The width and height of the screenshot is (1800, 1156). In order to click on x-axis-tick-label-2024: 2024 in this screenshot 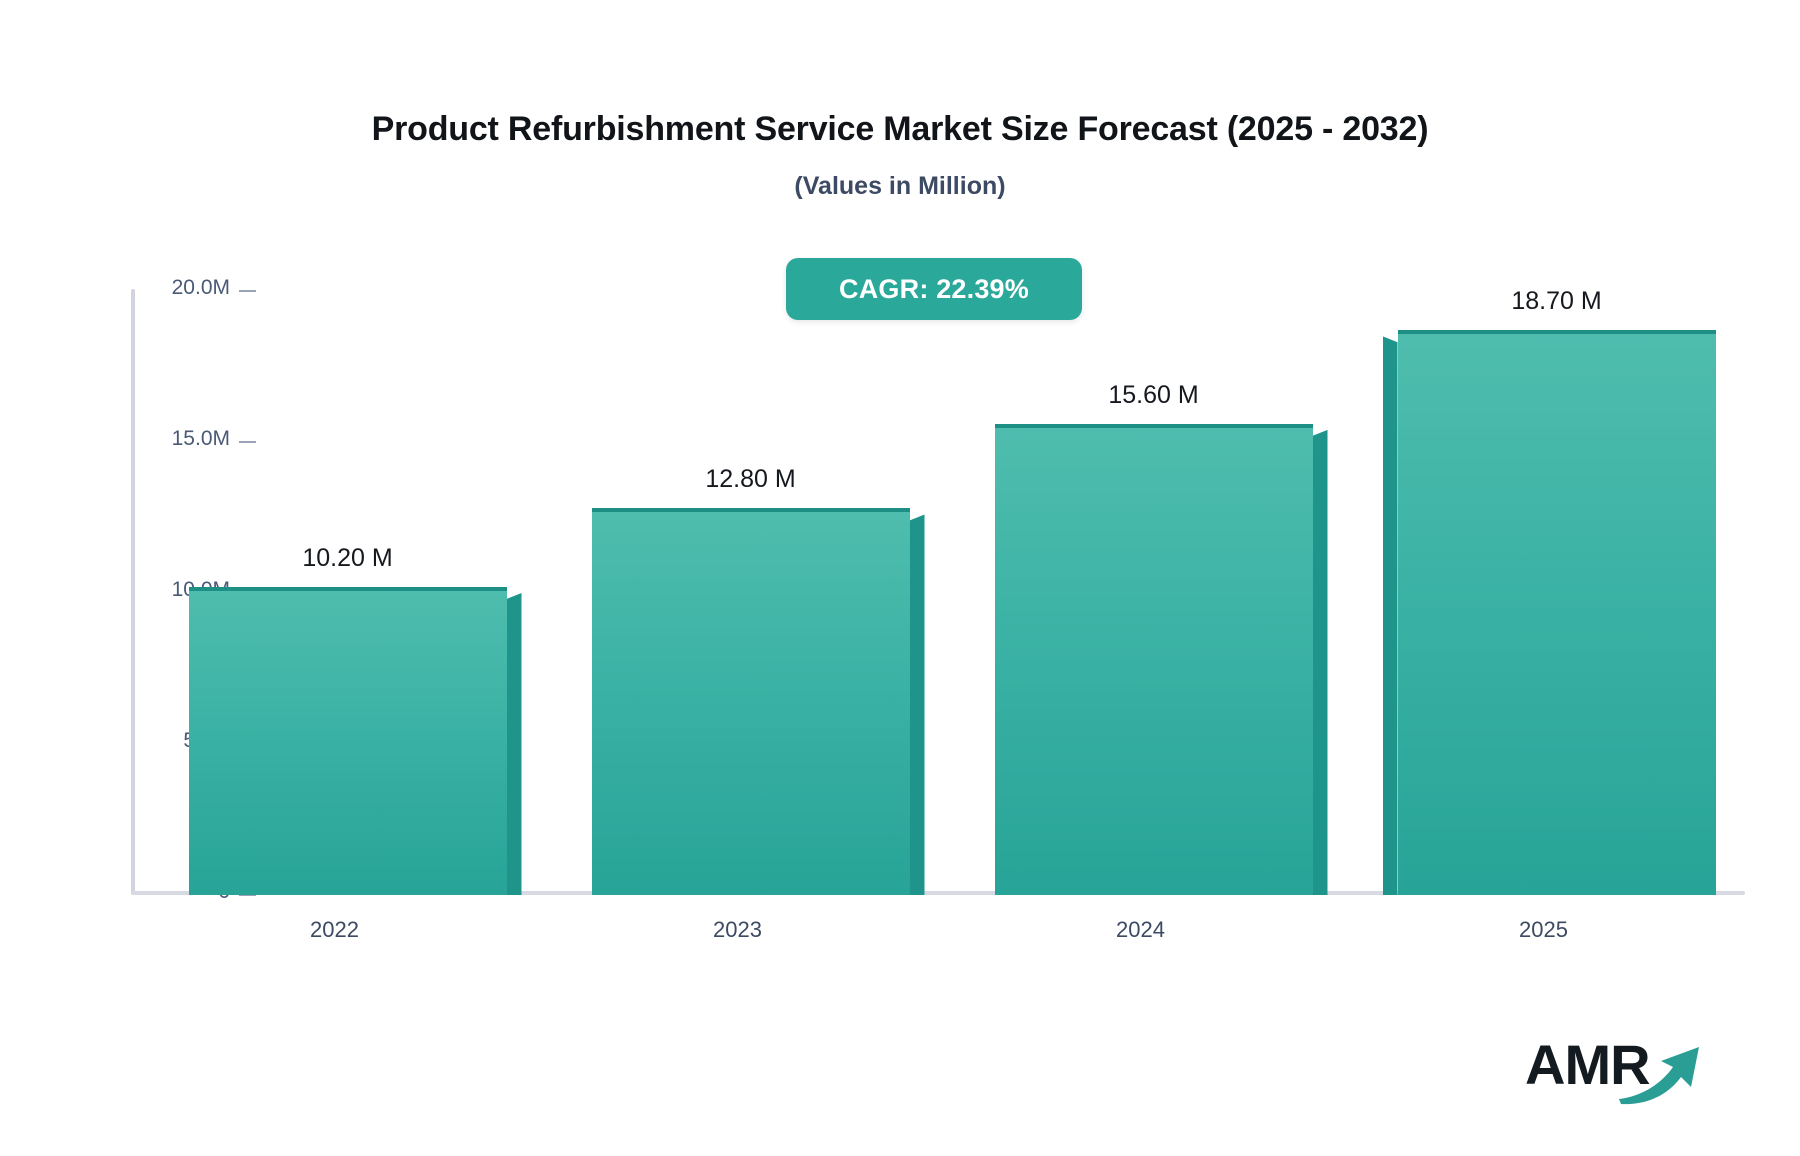, I will do `click(1140, 929)`.